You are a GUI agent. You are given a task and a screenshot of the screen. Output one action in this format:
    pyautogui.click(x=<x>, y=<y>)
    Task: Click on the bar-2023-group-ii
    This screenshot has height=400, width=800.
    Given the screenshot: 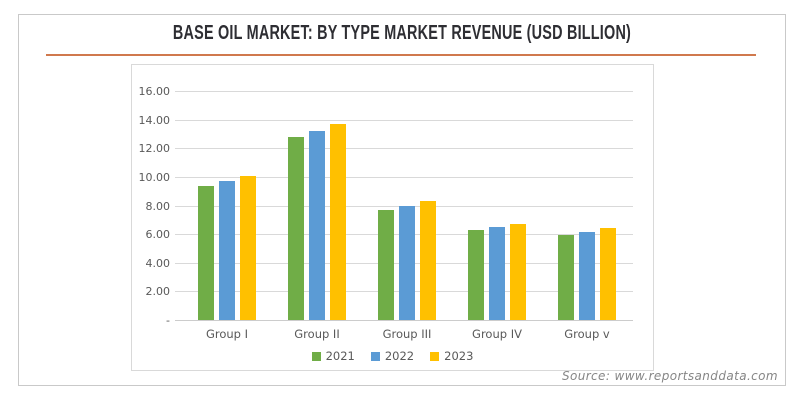 What is the action you would take?
    pyautogui.click(x=338, y=222)
    